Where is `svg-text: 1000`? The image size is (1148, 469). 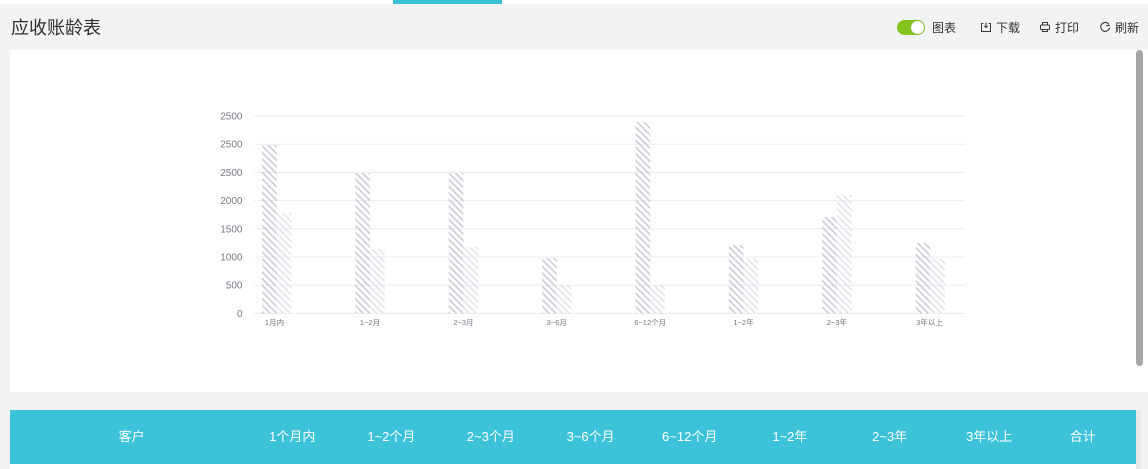
svg-text: 1000 is located at coordinates (231, 258).